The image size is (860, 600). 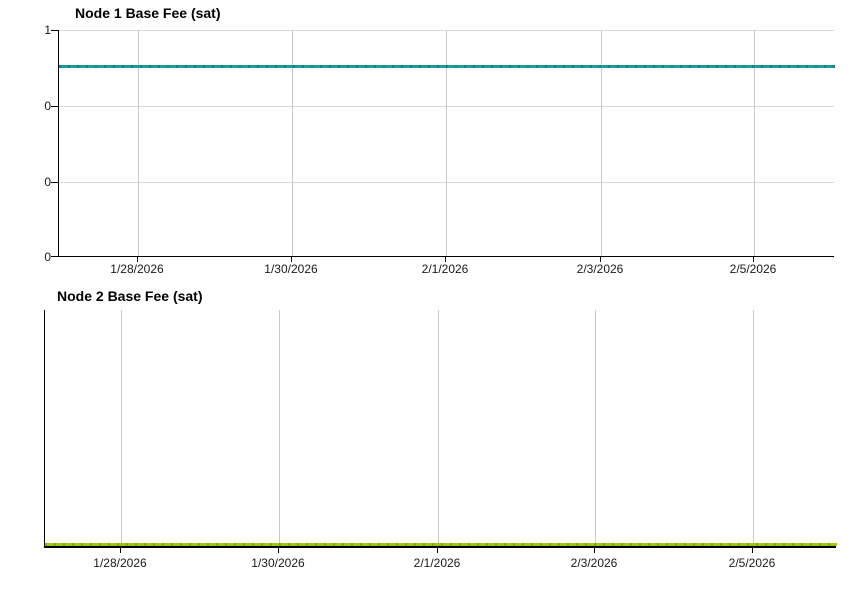 What do you see at coordinates (441, 544) in the screenshot?
I see `series-line-node2-base-fee` at bounding box center [441, 544].